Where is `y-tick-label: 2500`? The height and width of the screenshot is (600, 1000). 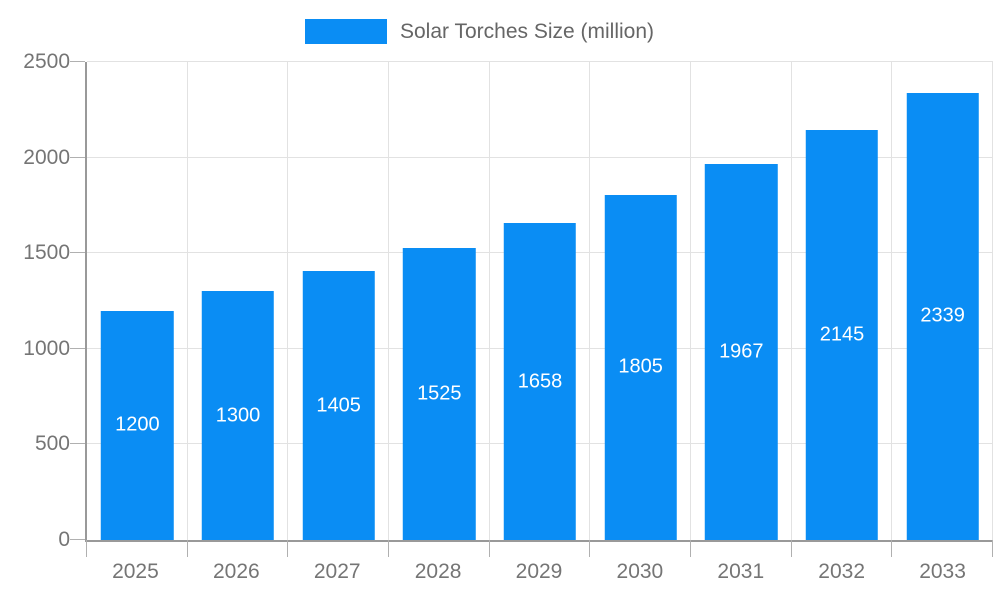 y-tick-label: 2500 is located at coordinates (46, 61).